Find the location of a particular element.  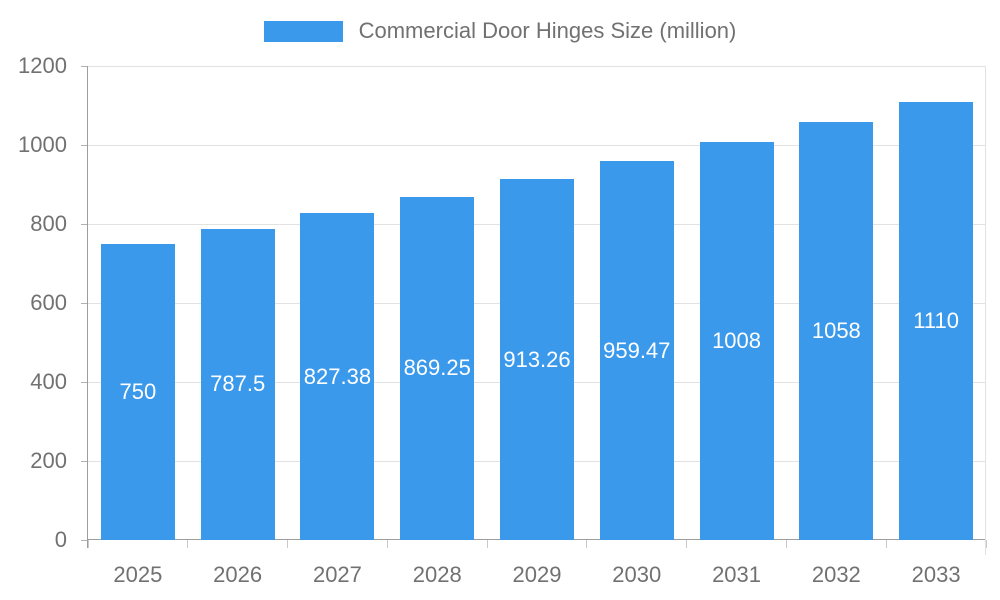

legend: Commercial Door Hinges Size (million) is located at coordinates (500, 31).